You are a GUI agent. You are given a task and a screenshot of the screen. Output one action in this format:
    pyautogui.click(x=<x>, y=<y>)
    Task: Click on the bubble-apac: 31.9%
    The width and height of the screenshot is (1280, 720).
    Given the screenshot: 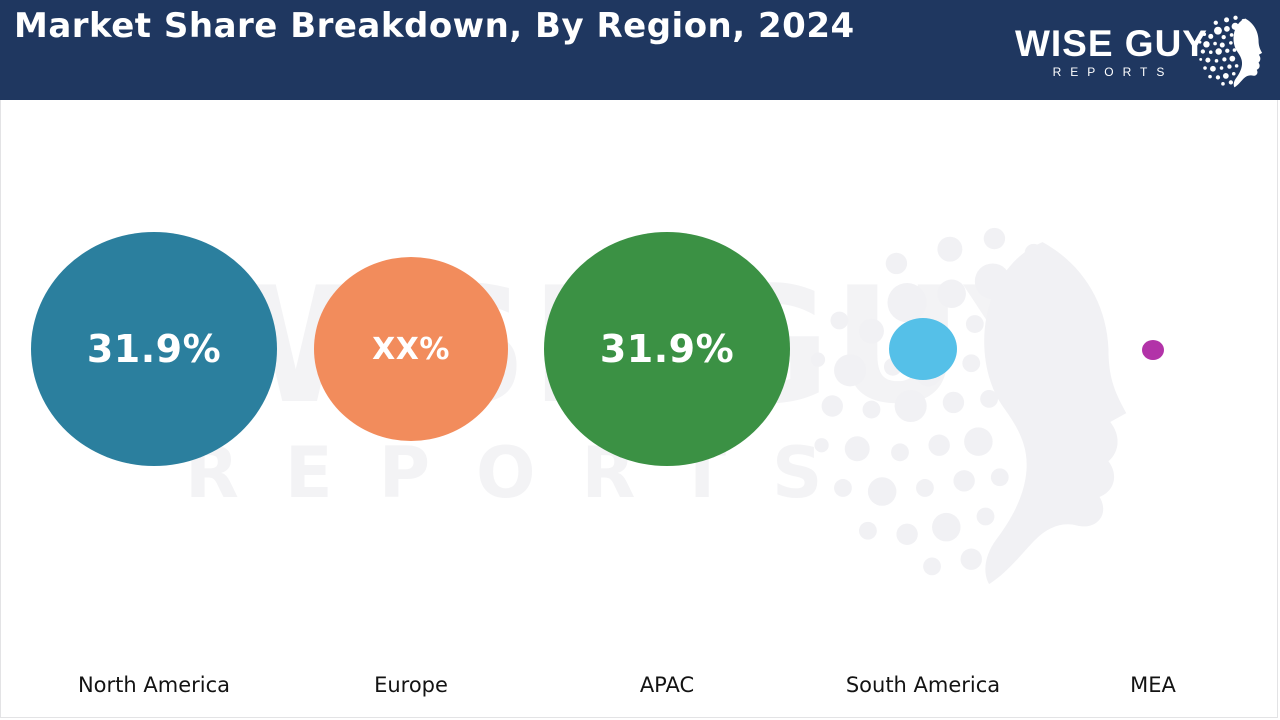 What is the action you would take?
    pyautogui.click(x=667, y=349)
    